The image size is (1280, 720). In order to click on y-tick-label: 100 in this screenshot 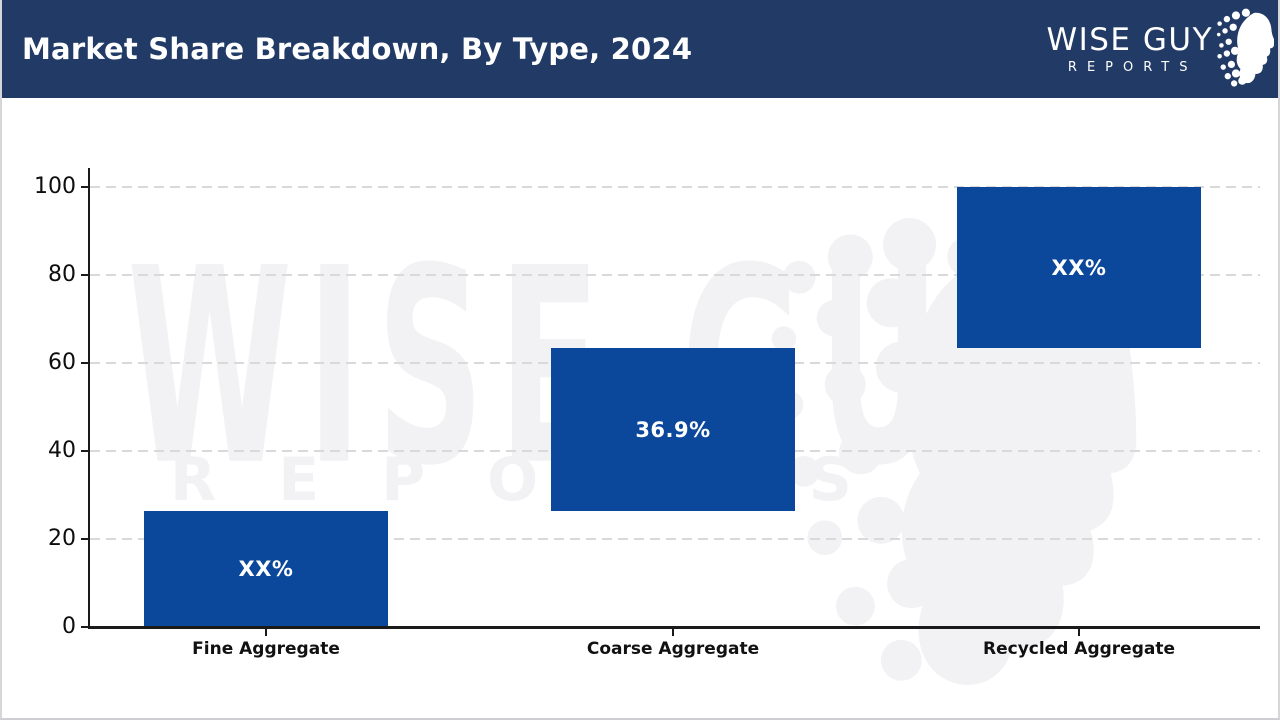, I will do `click(55, 186)`.